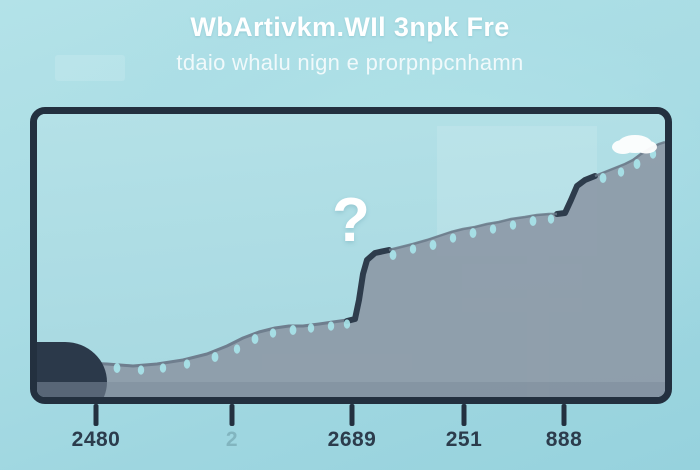 The image size is (700, 470). What do you see at coordinates (464, 439) in the screenshot?
I see `x-tick-label-3: 251` at bounding box center [464, 439].